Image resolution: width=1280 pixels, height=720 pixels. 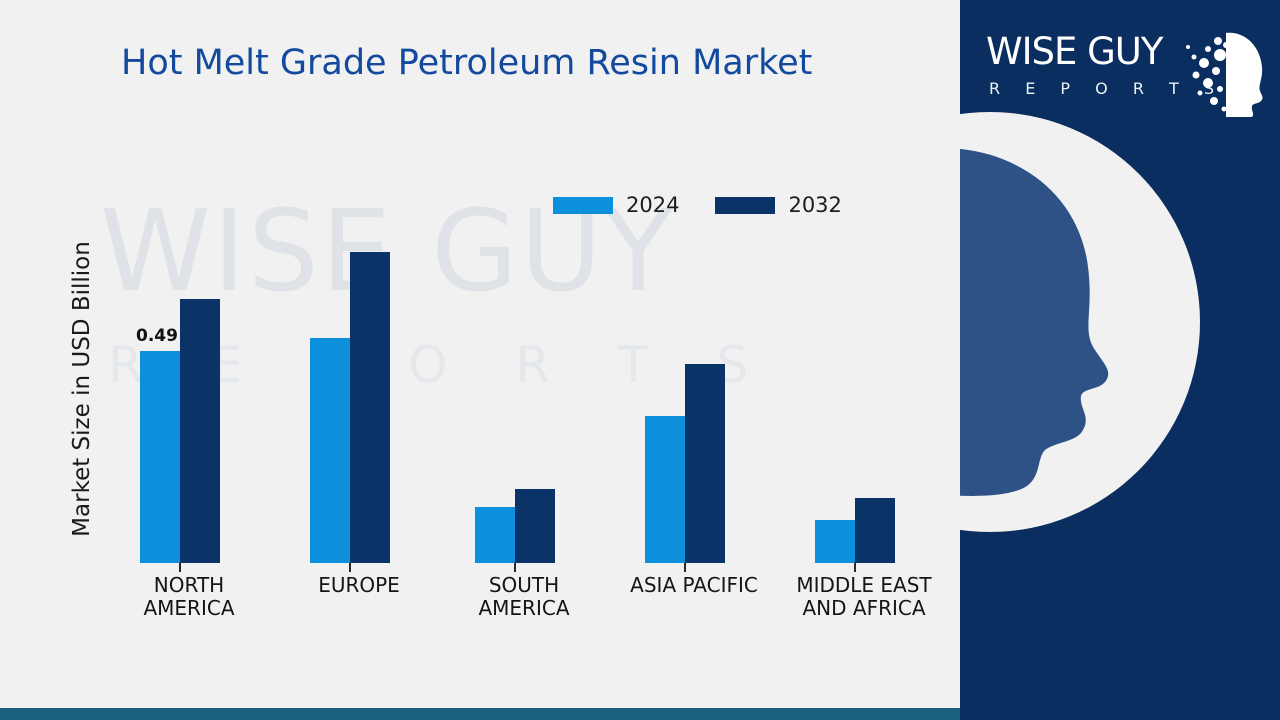 I want to click on bar-group: MIDDLE EAST AND AFRICA, so click(x=864, y=425).